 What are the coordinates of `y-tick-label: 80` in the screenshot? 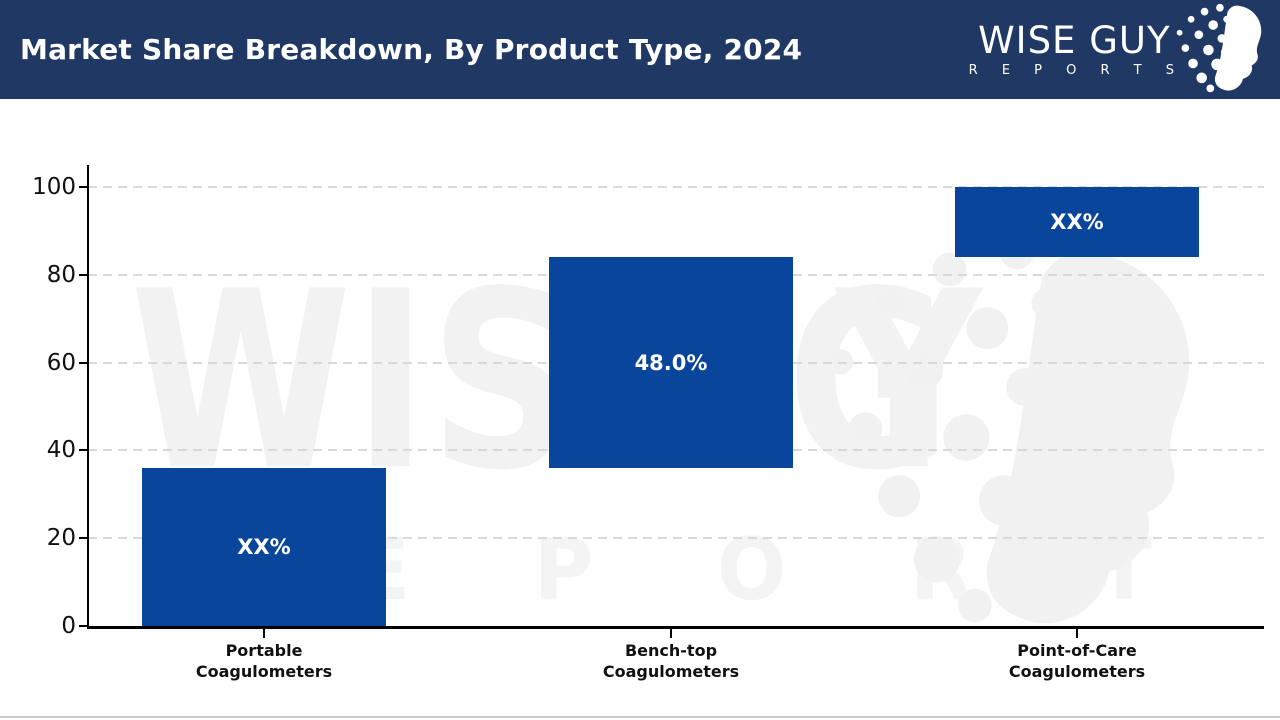 It's located at (61, 274).